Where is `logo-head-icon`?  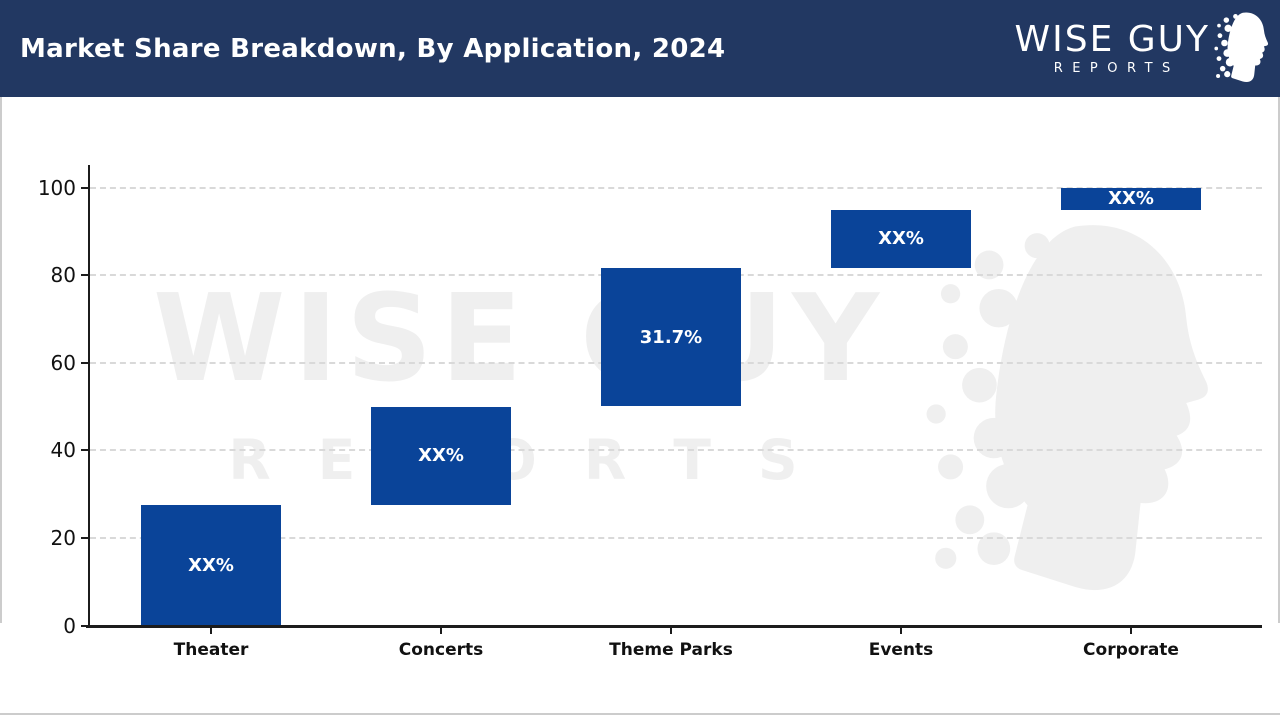 logo-head-icon is located at coordinates (1241, 47).